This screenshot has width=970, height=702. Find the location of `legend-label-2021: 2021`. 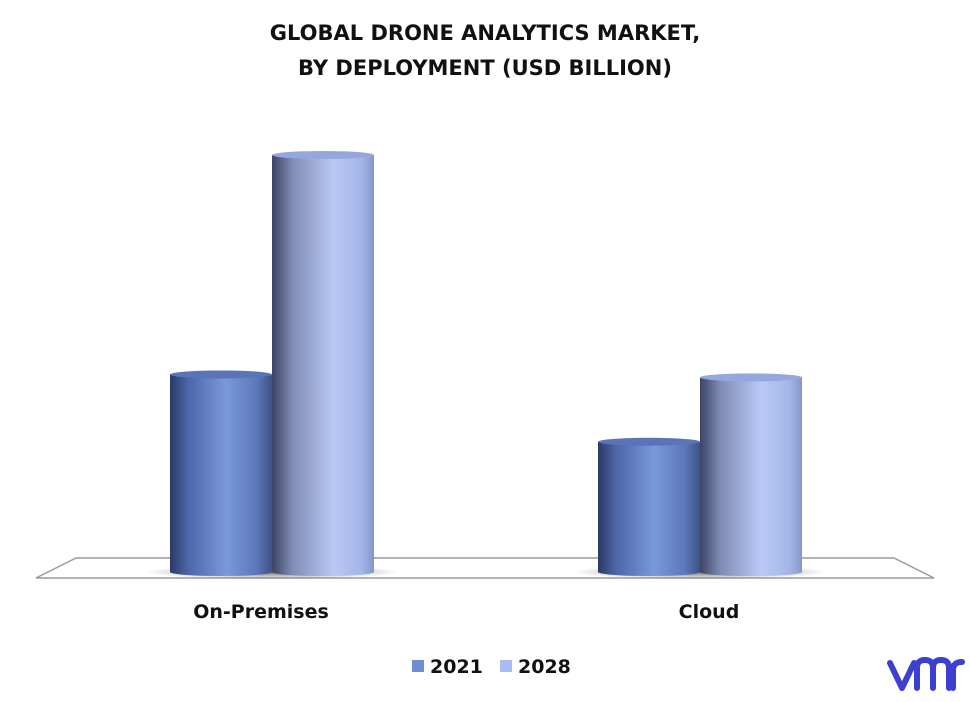

legend-label-2021: 2021 is located at coordinates (456, 667).